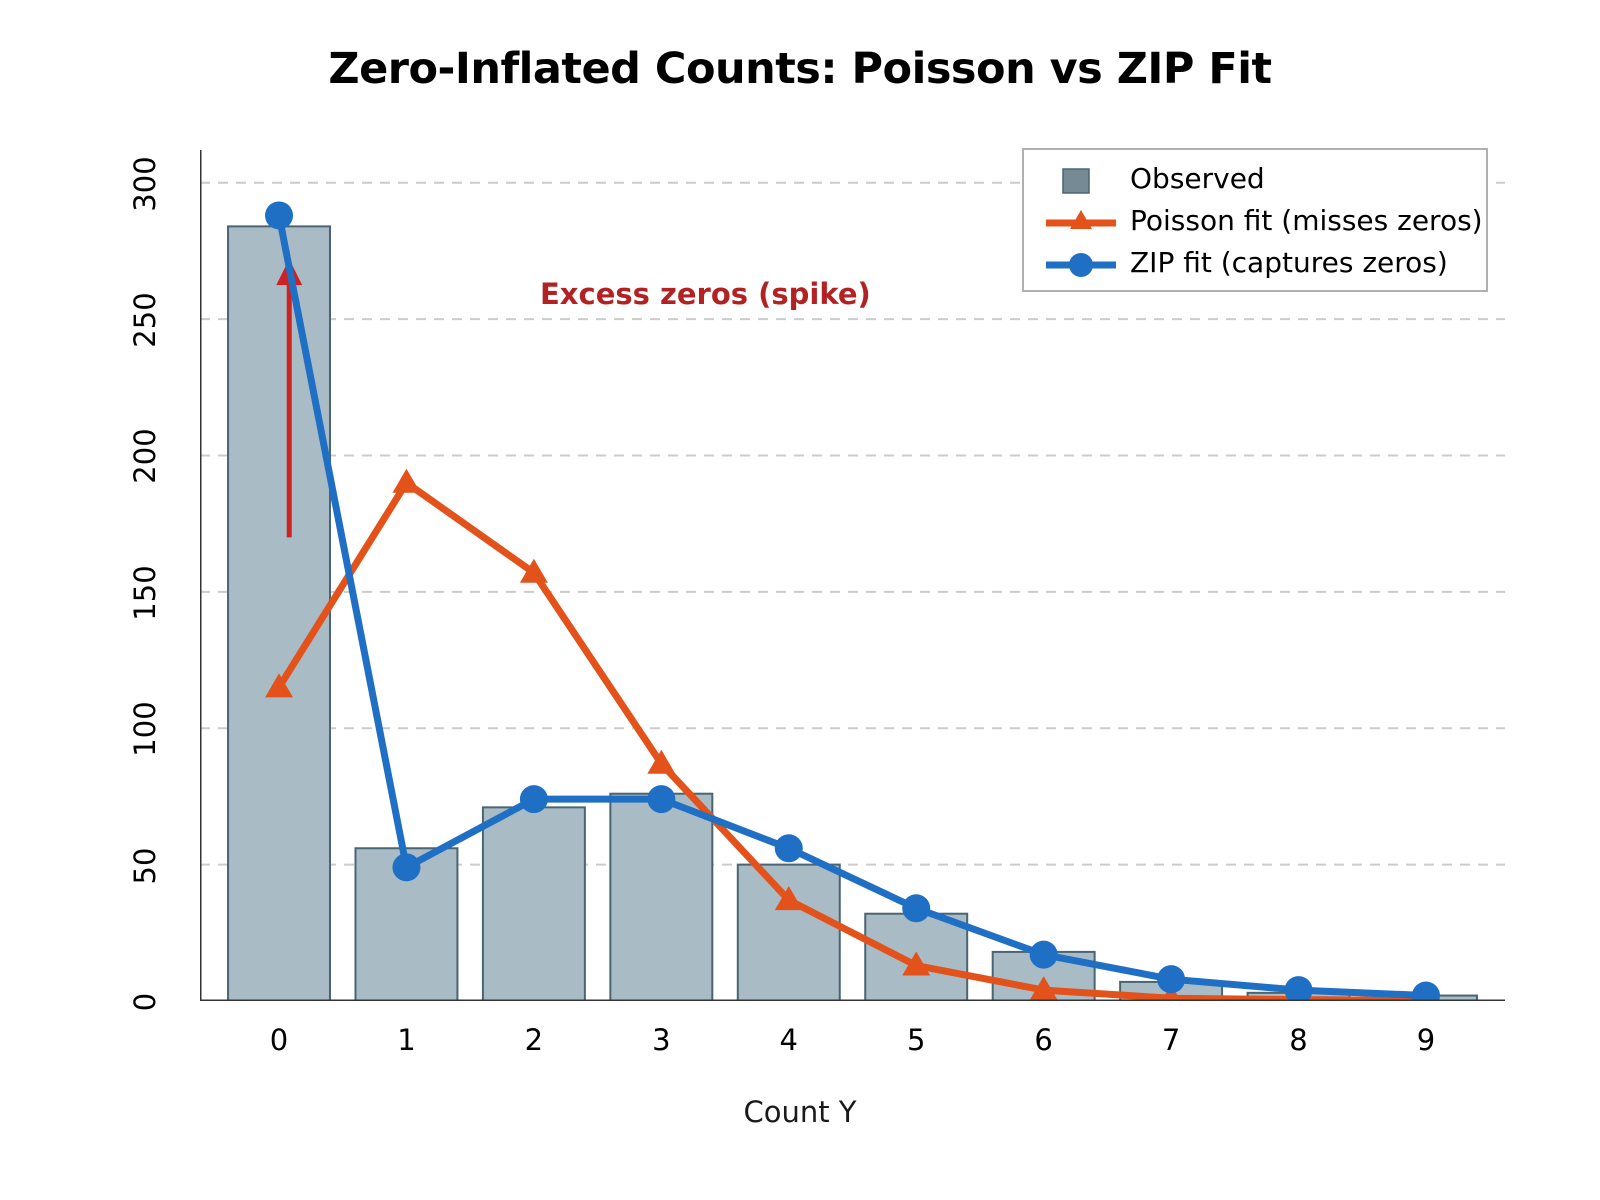 This screenshot has height=1200, width=1600. What do you see at coordinates (1081, 222) in the screenshot?
I see `legend-swatch-poisson` at bounding box center [1081, 222].